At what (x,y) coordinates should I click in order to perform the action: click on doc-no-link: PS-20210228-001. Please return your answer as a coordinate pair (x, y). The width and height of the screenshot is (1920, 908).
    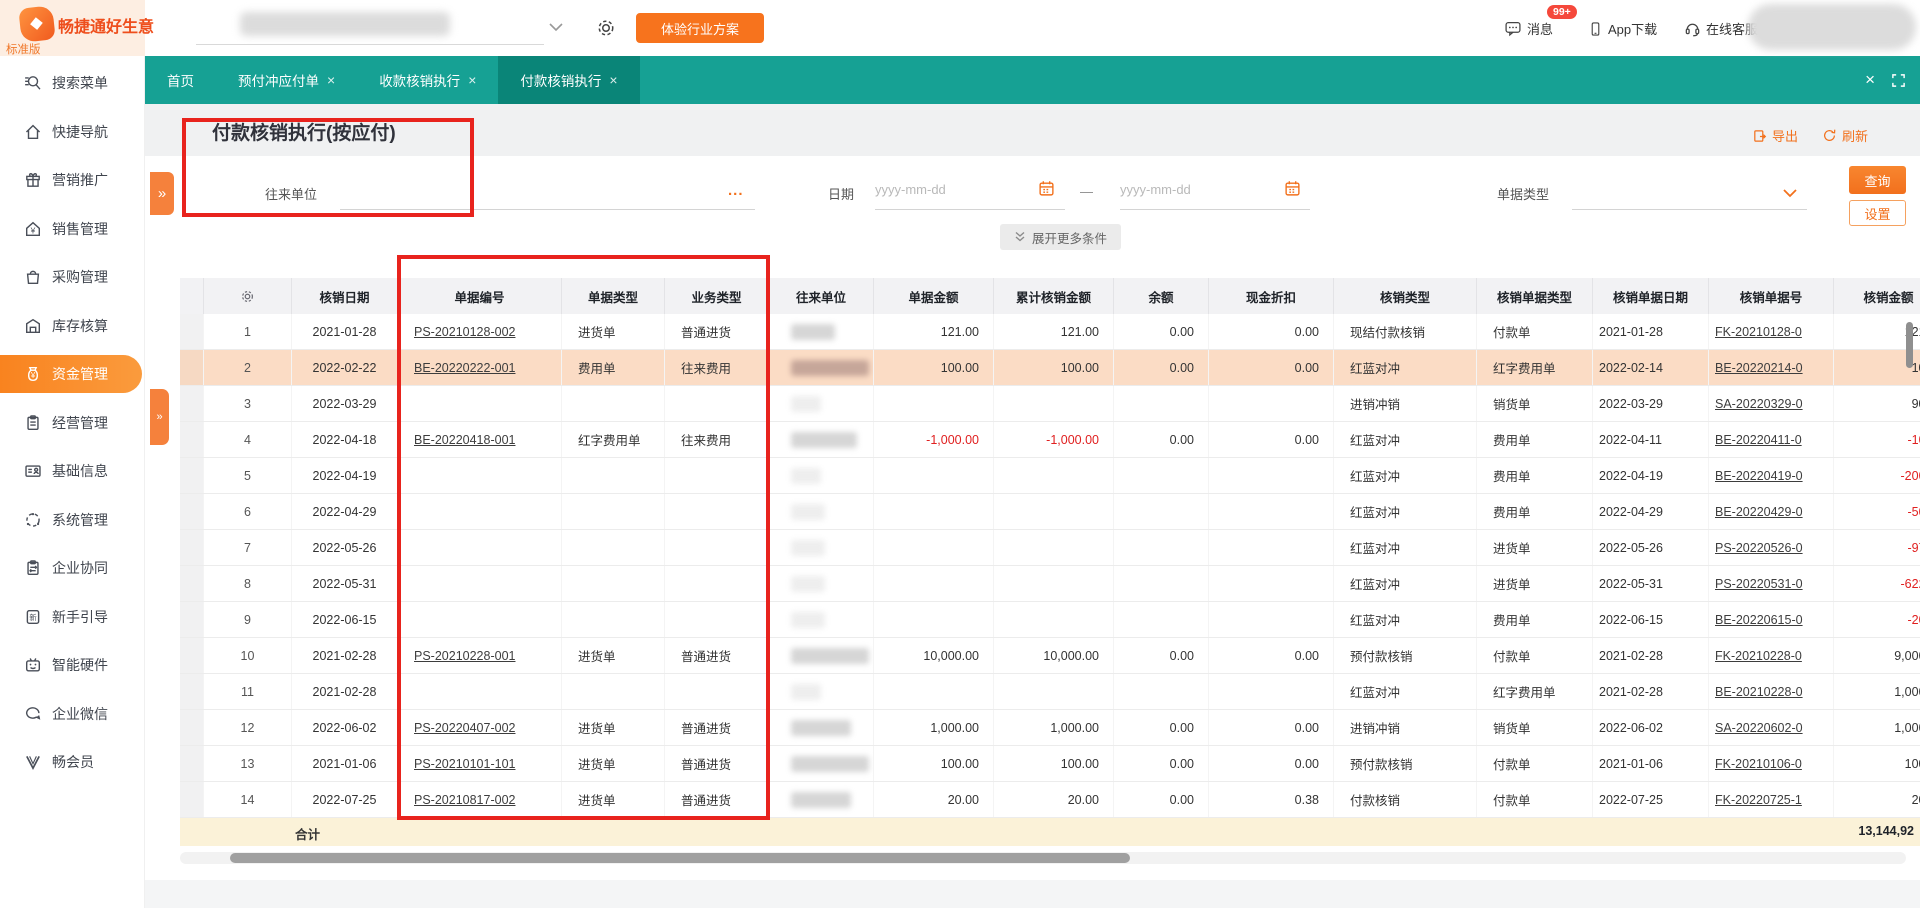
    Looking at the image, I should click on (465, 655).